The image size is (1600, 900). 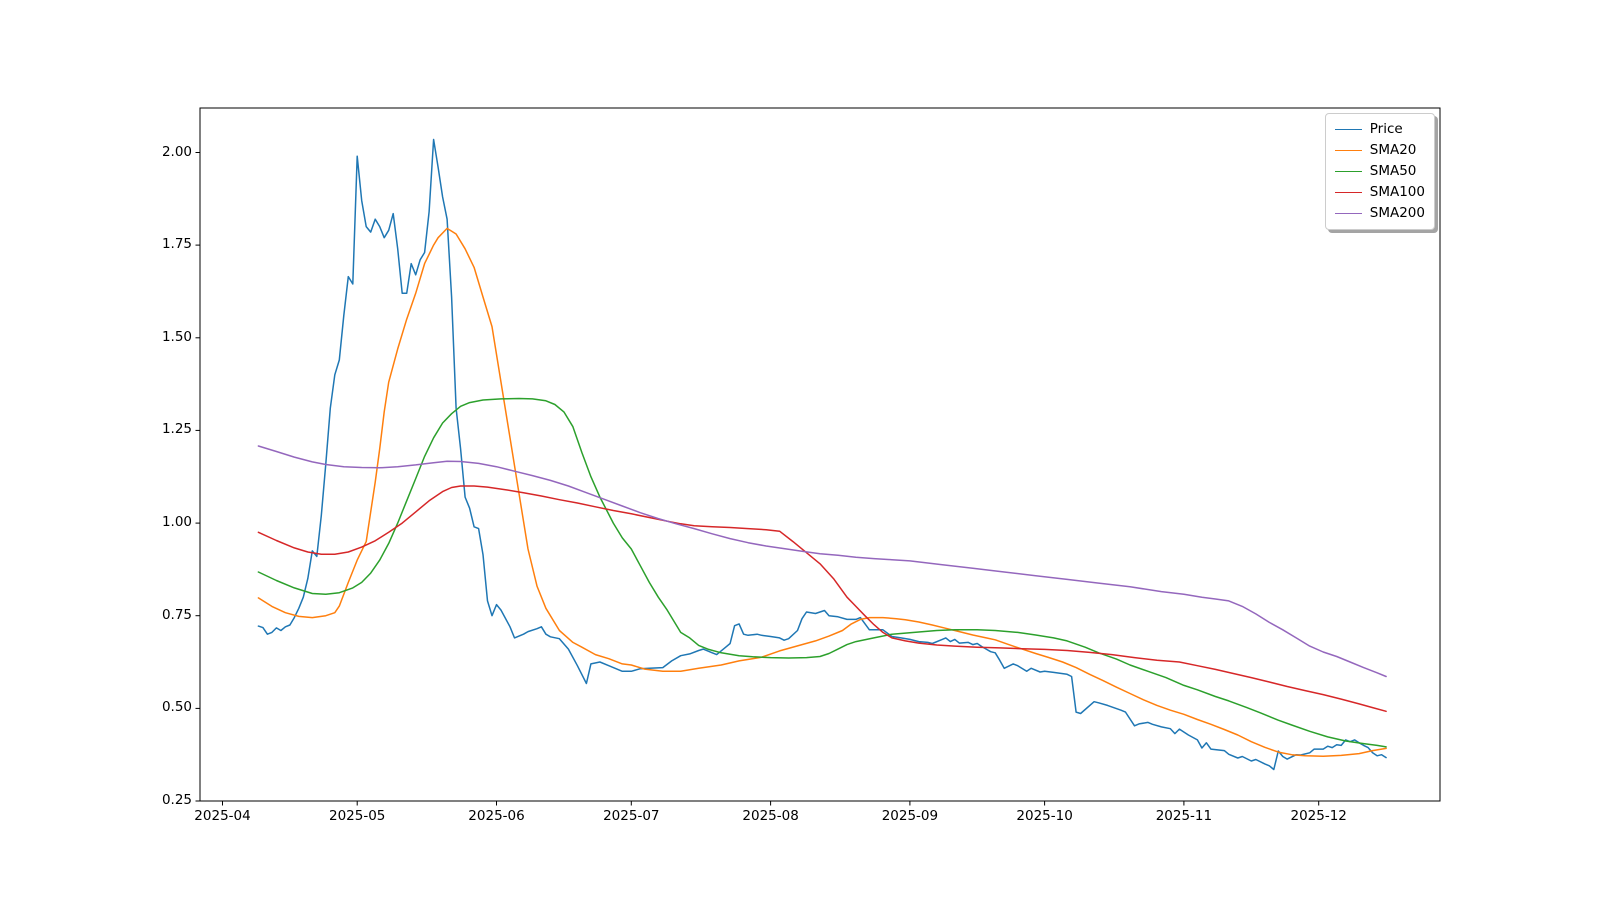 What do you see at coordinates (357, 816) in the screenshot?
I see `x-tick-label: 2025-05` at bounding box center [357, 816].